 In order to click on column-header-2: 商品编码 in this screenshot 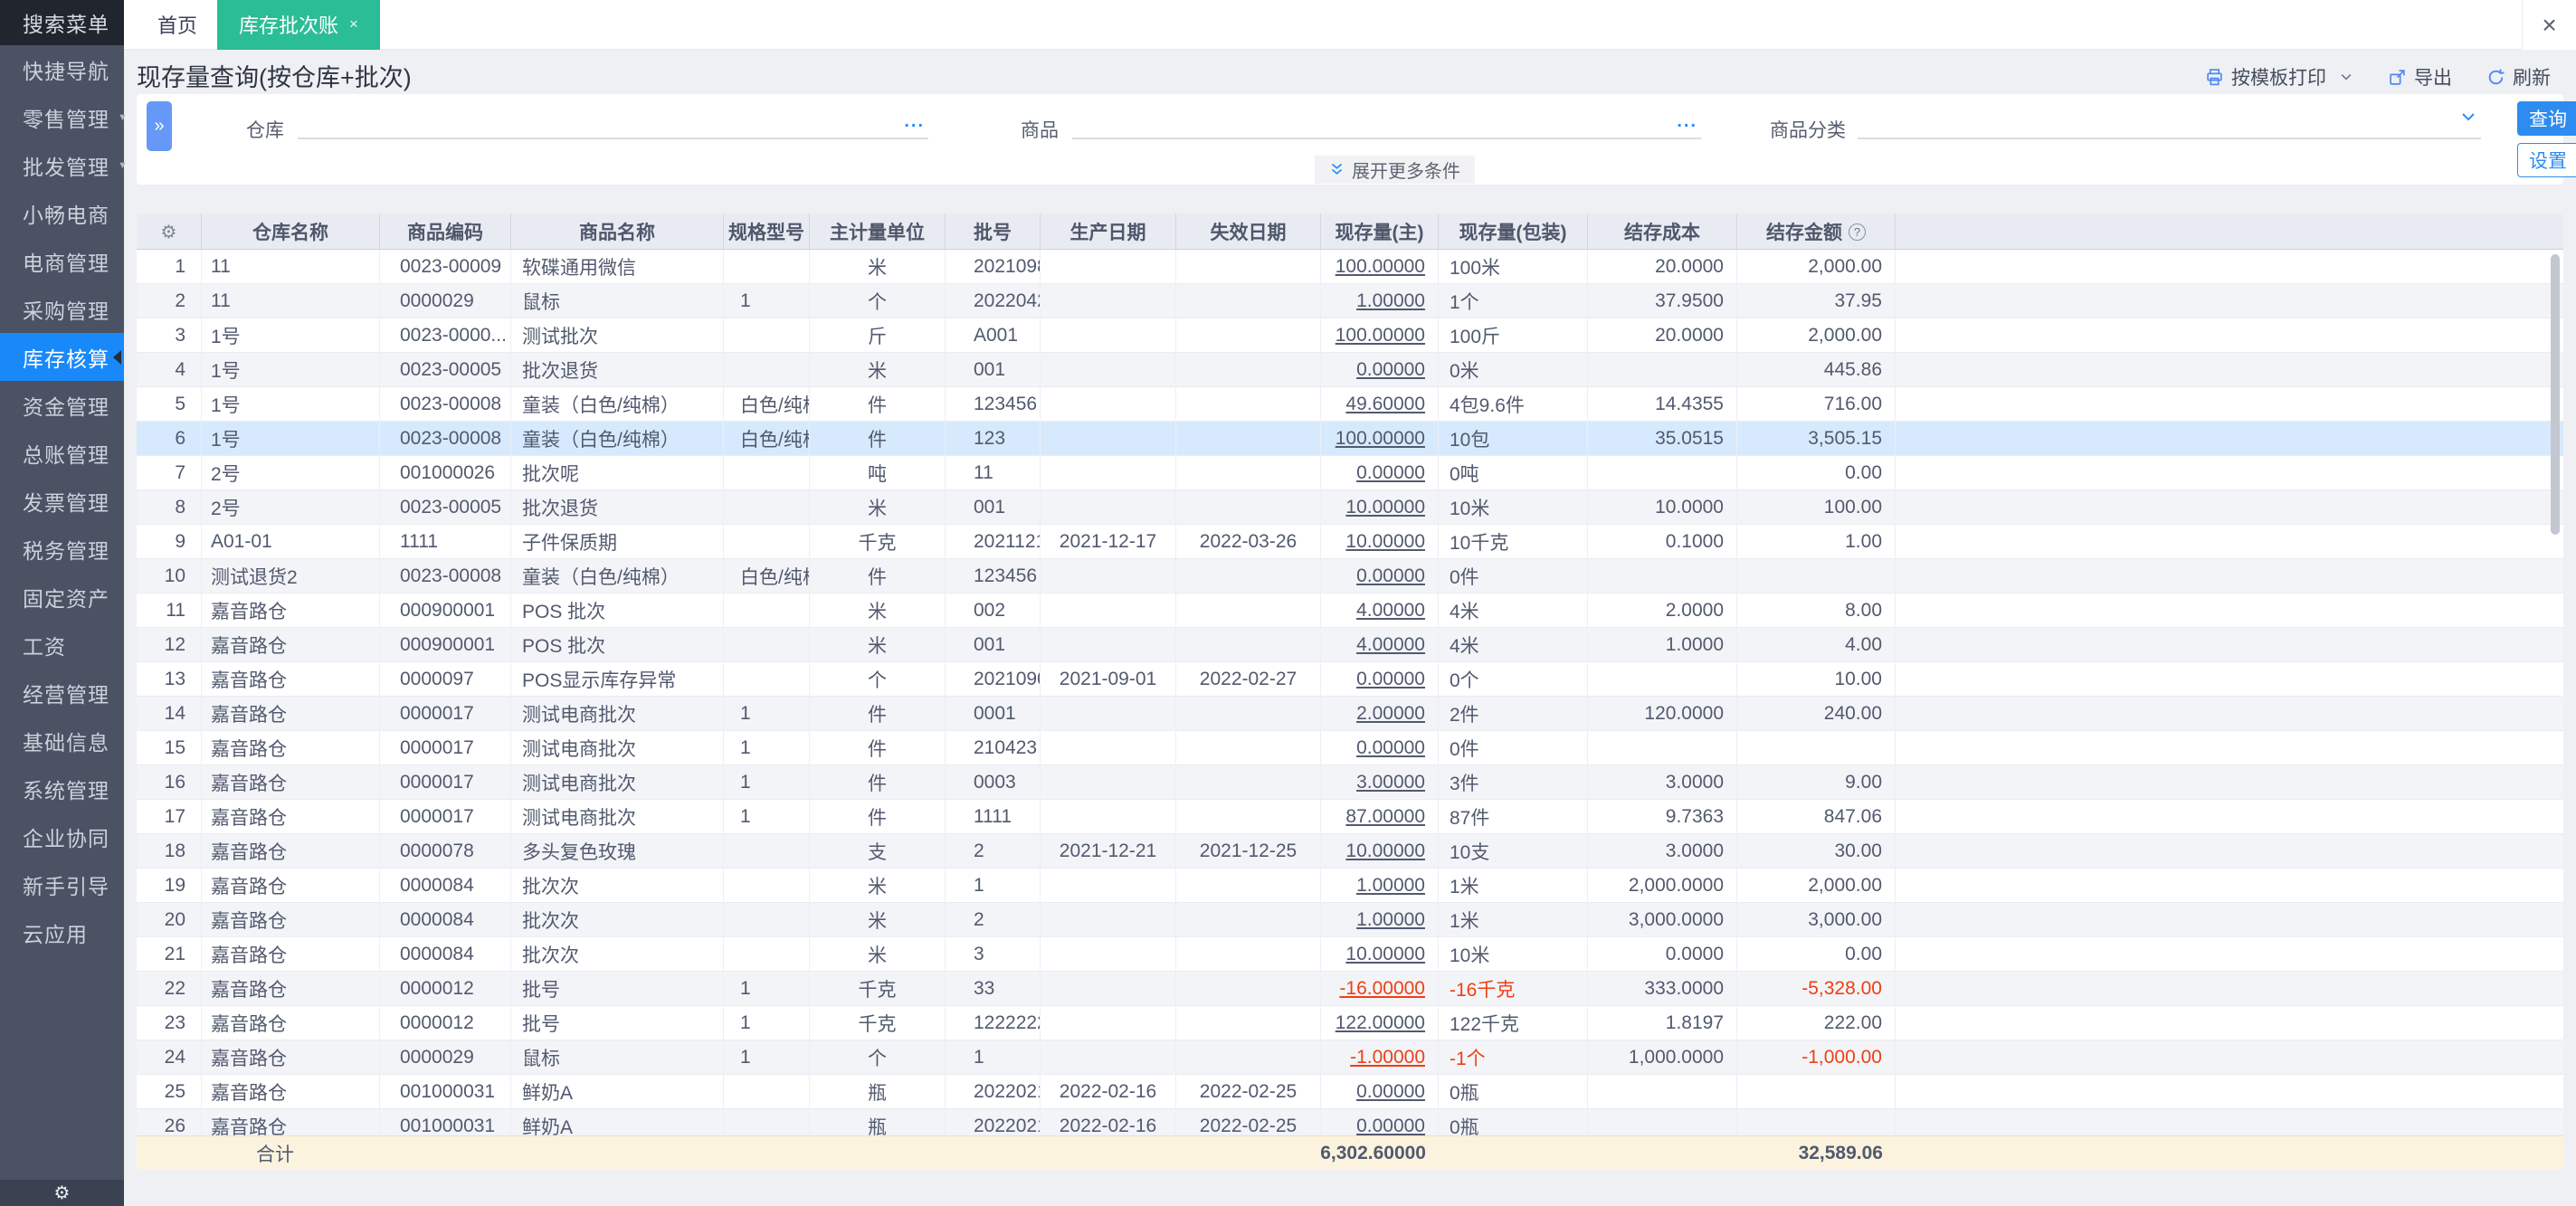, I will do `click(445, 232)`.